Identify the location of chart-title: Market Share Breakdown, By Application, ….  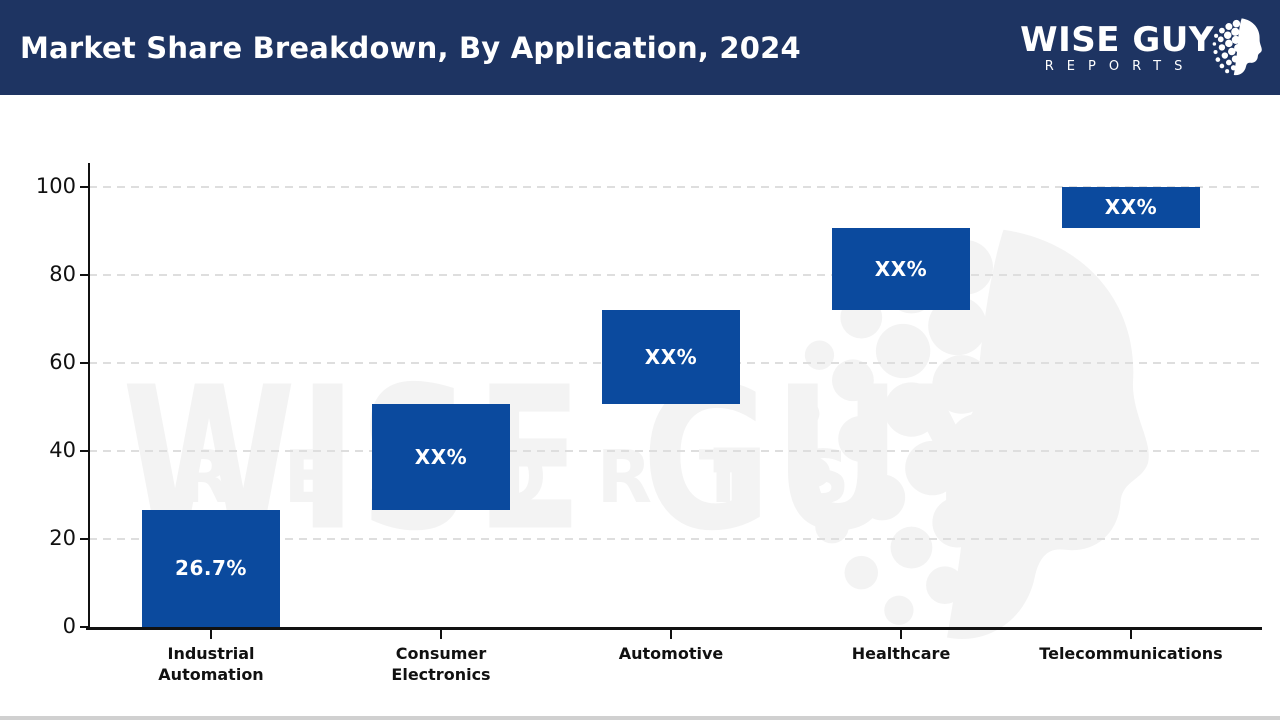
(410, 47).